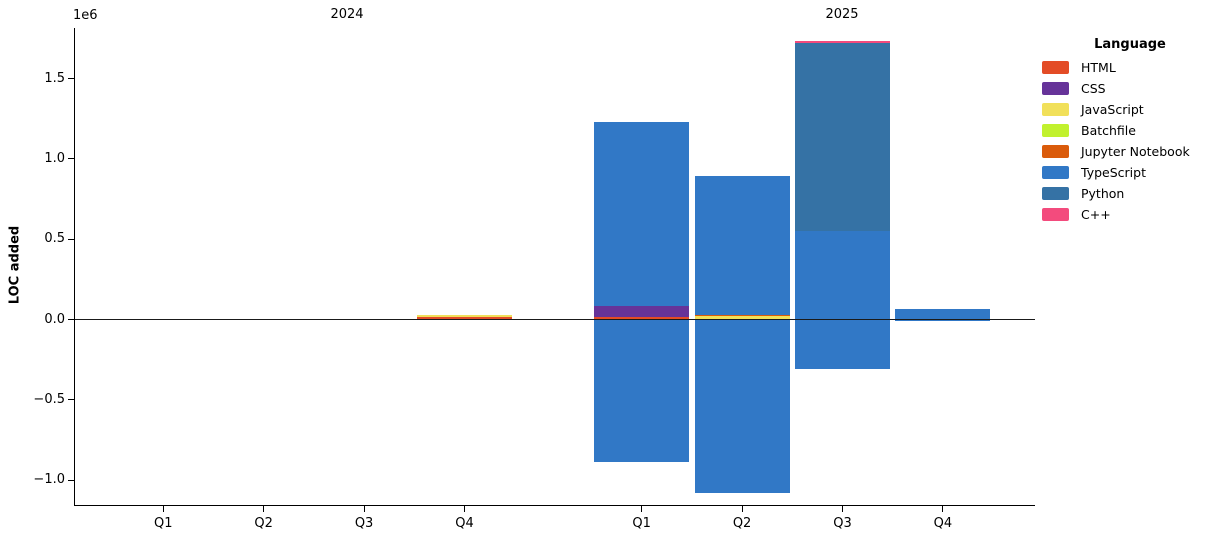 This screenshot has height=542, width=1220. Describe the element at coordinates (1055, 88) in the screenshot. I see `legend-swatch-css` at that location.